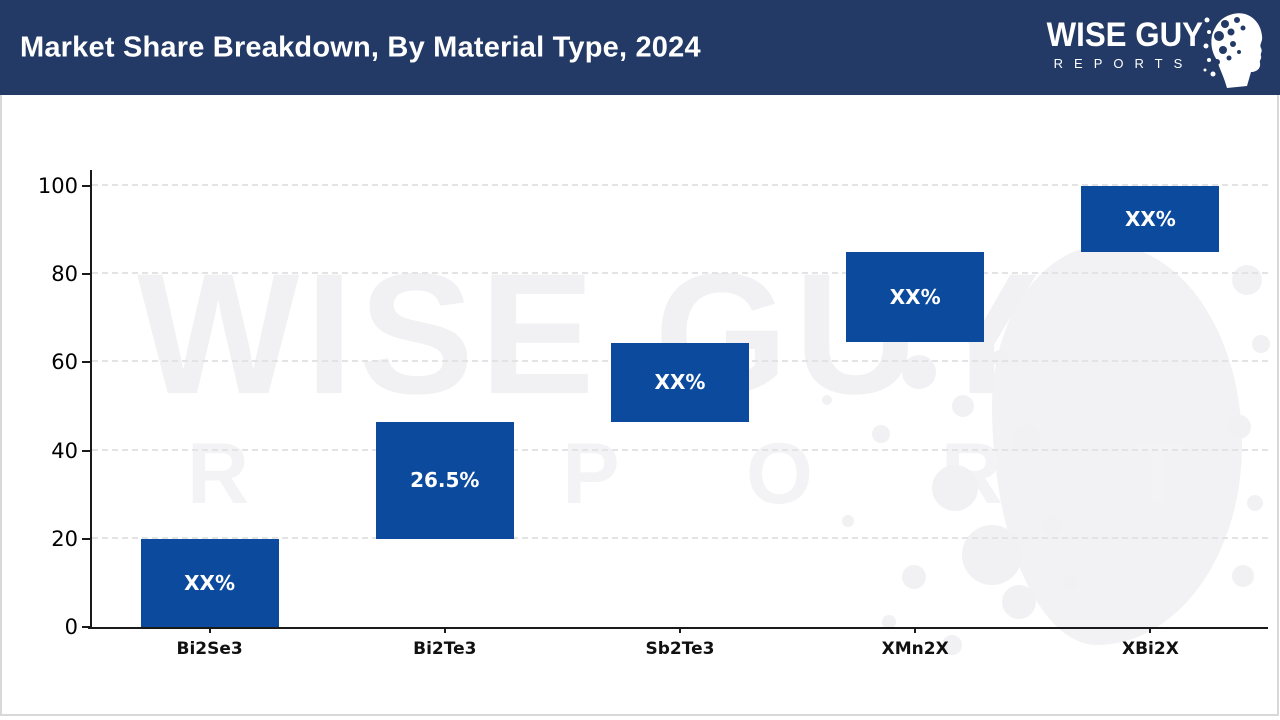 This screenshot has height=720, width=1280. I want to click on x-axis-label: Sb2Te3, so click(680, 649).